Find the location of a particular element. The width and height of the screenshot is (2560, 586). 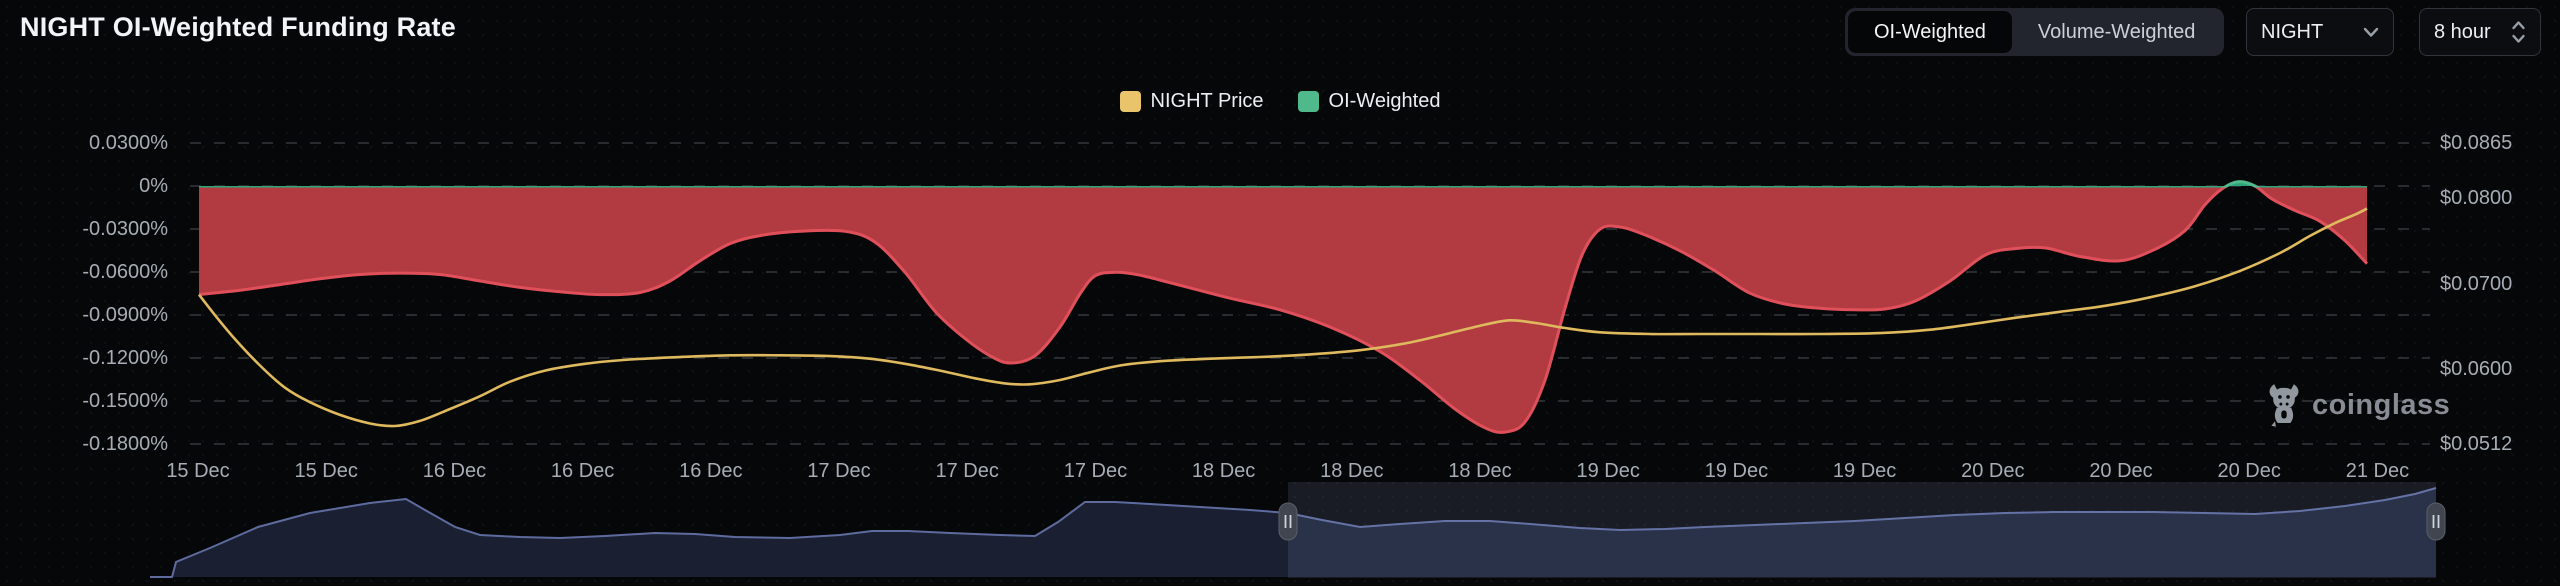

left-axis-tick: -0.1800% is located at coordinates (125, 444).